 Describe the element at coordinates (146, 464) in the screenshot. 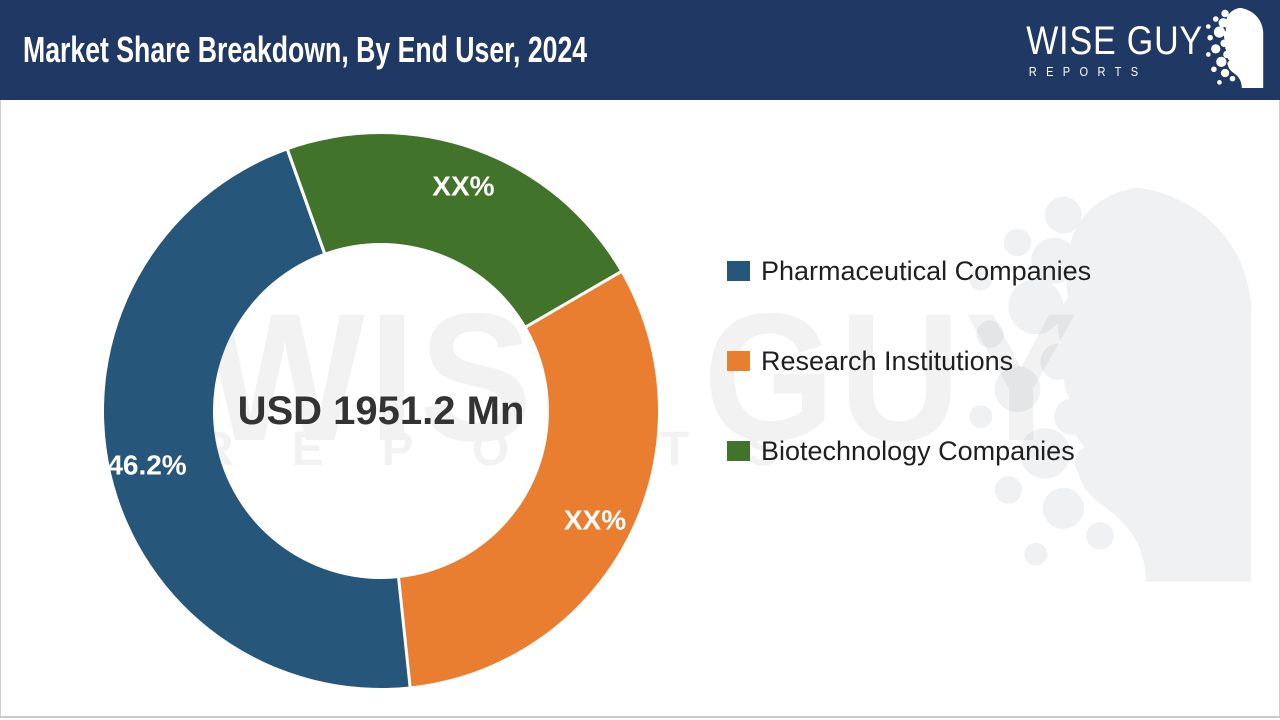

I see `slice-value-label: 46.2%` at that location.